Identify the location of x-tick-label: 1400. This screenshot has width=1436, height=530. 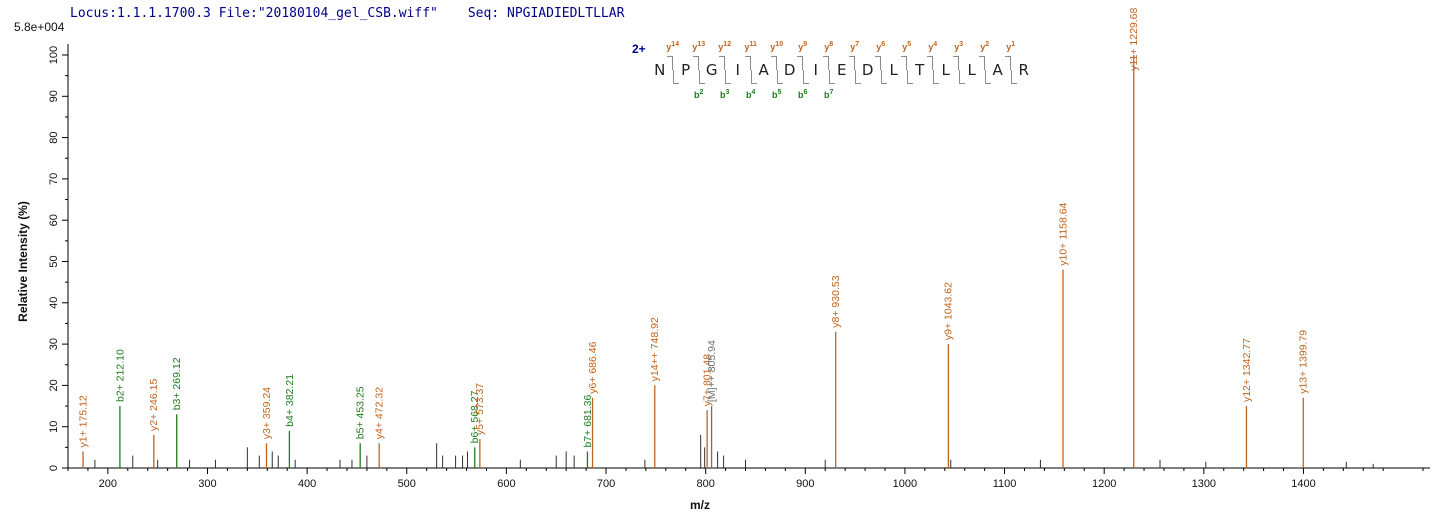
(1303, 484).